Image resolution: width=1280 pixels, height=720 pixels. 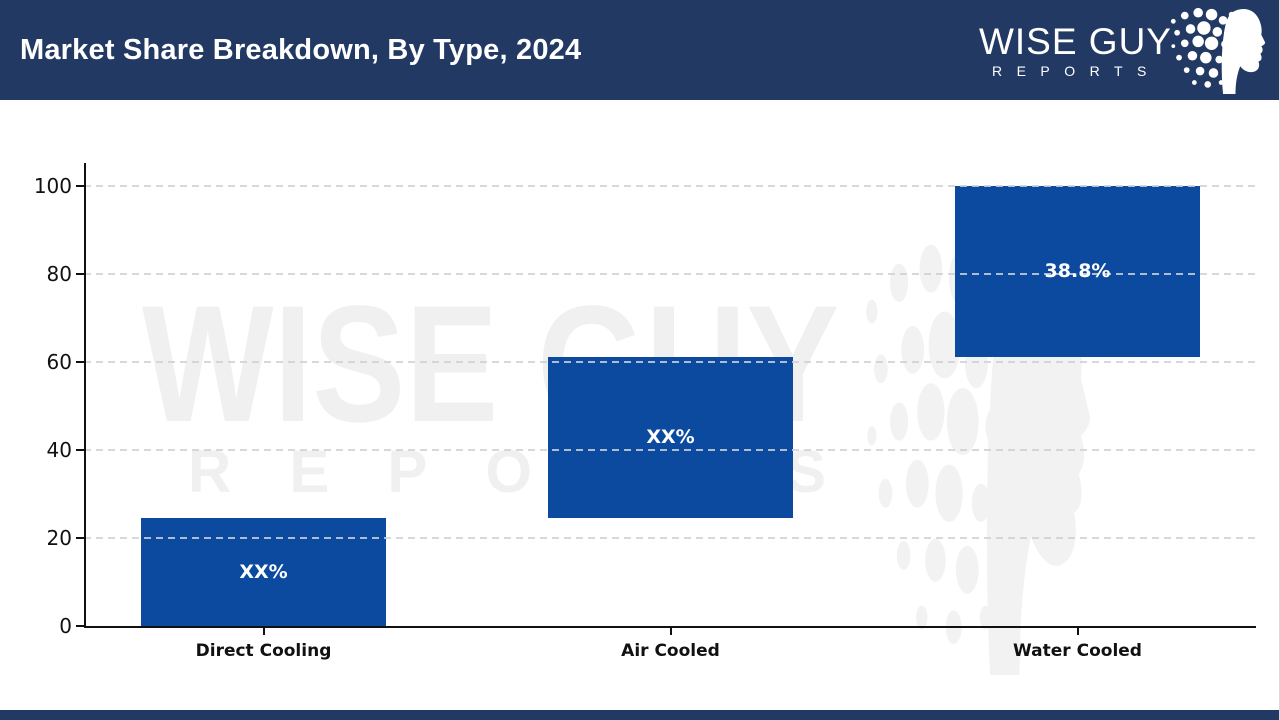 I want to click on y-tick-label: 100, so click(x=52, y=186).